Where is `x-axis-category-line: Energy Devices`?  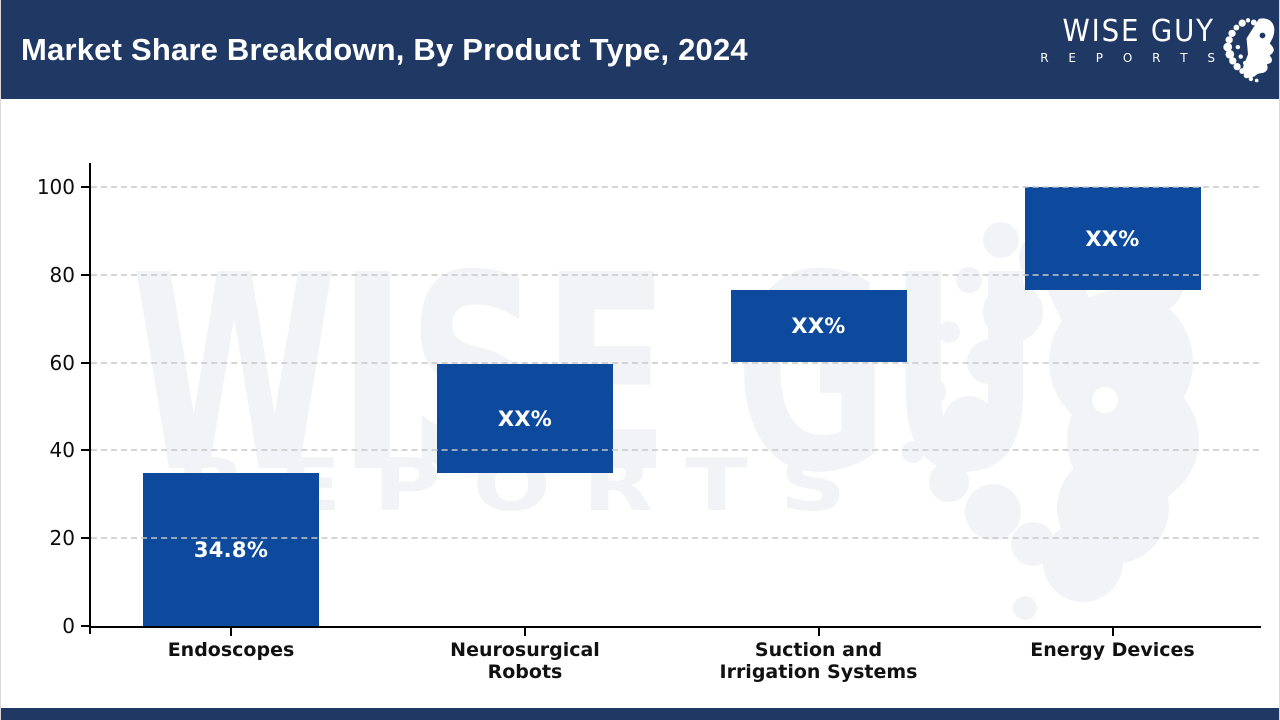 x-axis-category-line: Energy Devices is located at coordinates (1112, 650).